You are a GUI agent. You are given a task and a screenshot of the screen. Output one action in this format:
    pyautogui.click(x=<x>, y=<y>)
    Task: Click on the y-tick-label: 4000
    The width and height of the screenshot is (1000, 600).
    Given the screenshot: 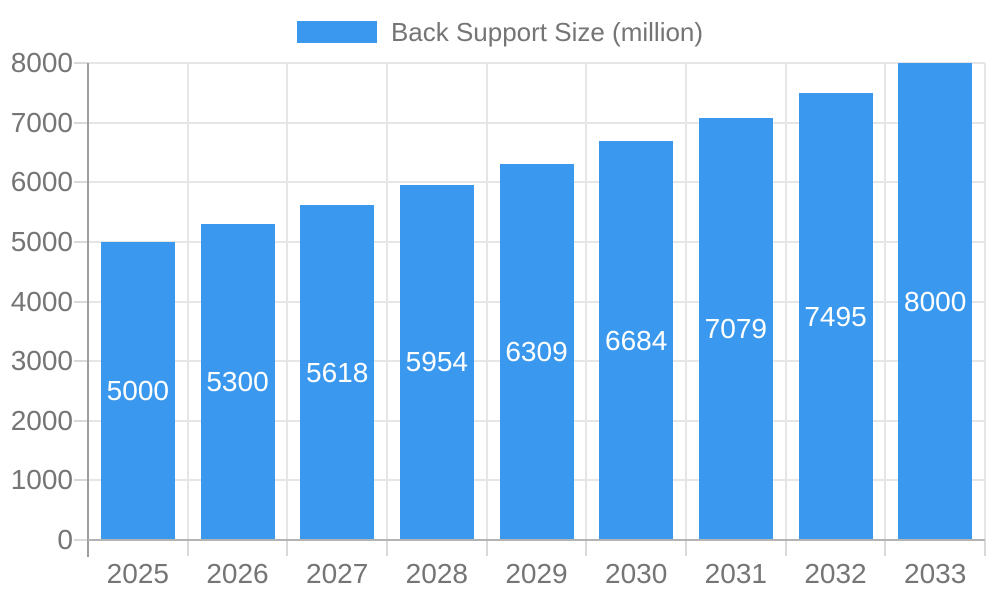 What is the action you would take?
    pyautogui.click(x=41, y=301)
    